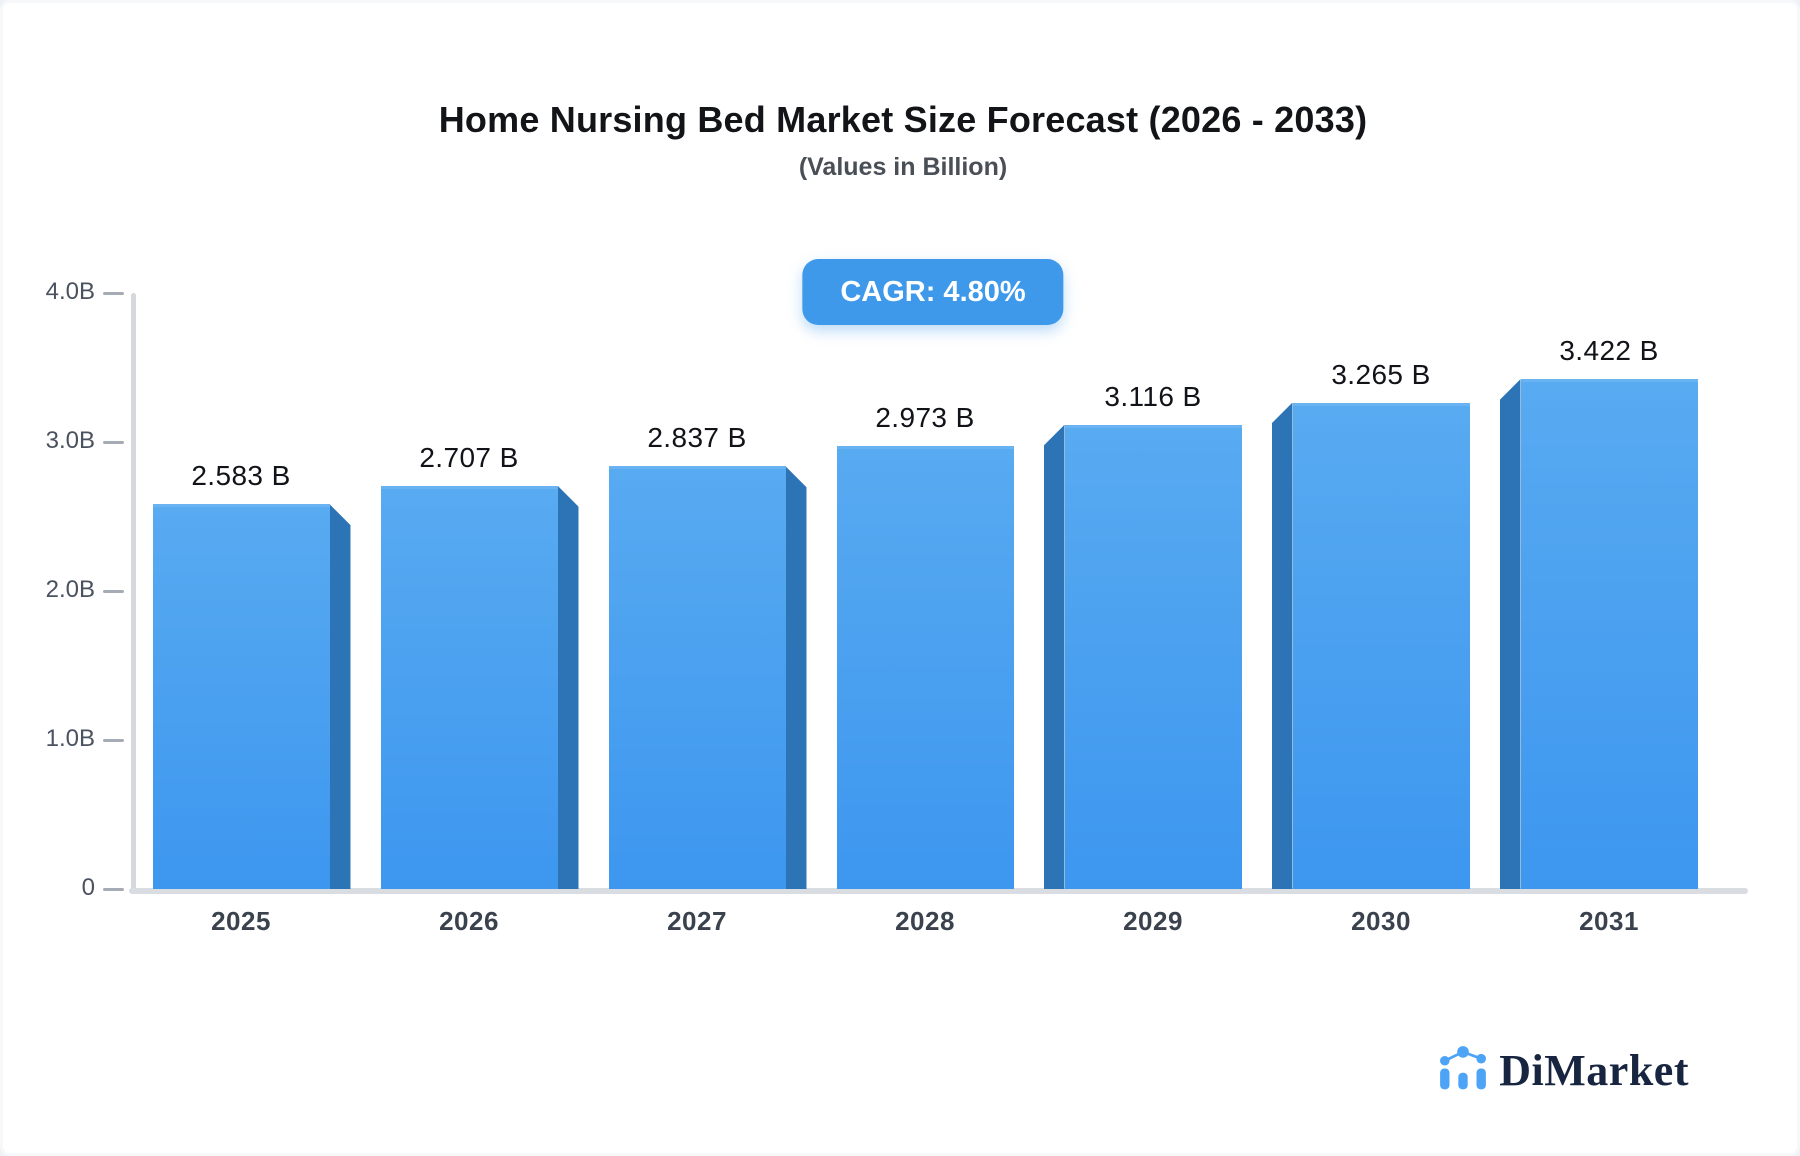 This screenshot has height=1156, width=1800. What do you see at coordinates (1282, 645) in the screenshot?
I see `bar-side-face-2030` at bounding box center [1282, 645].